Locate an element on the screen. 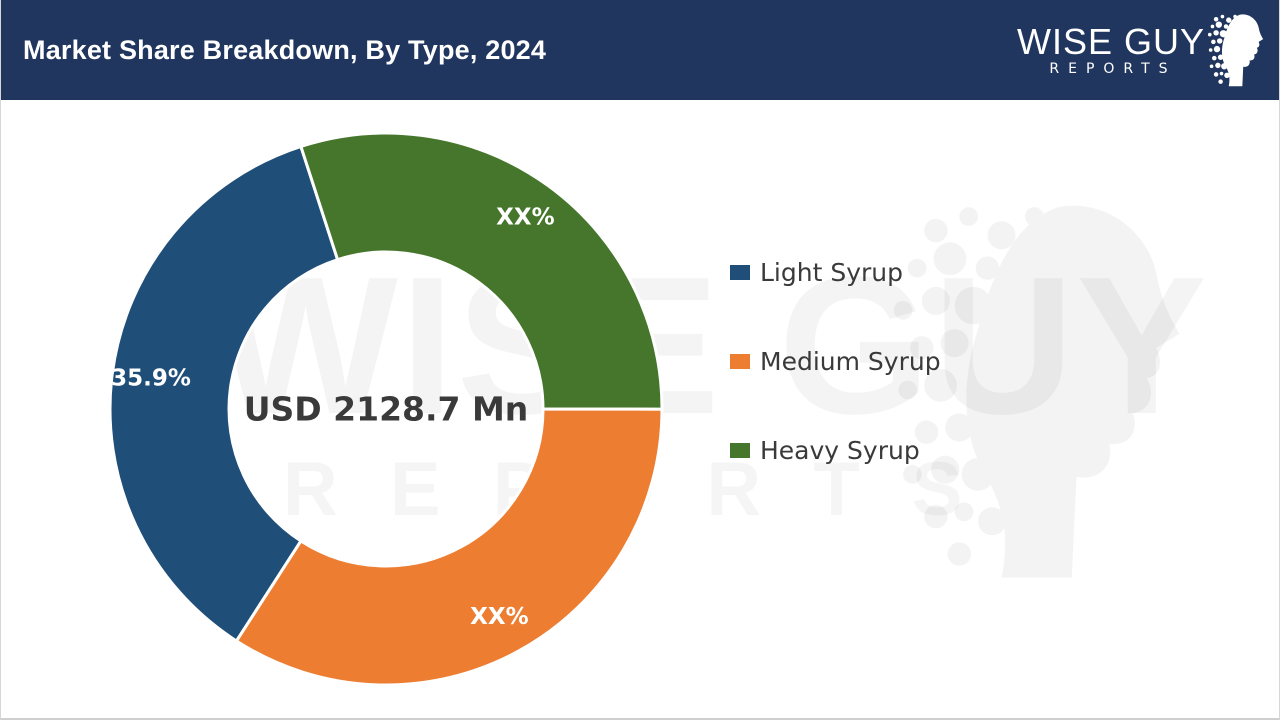 This screenshot has width=1280, height=720. donut-segment-medium-syrup is located at coordinates (449, 547).